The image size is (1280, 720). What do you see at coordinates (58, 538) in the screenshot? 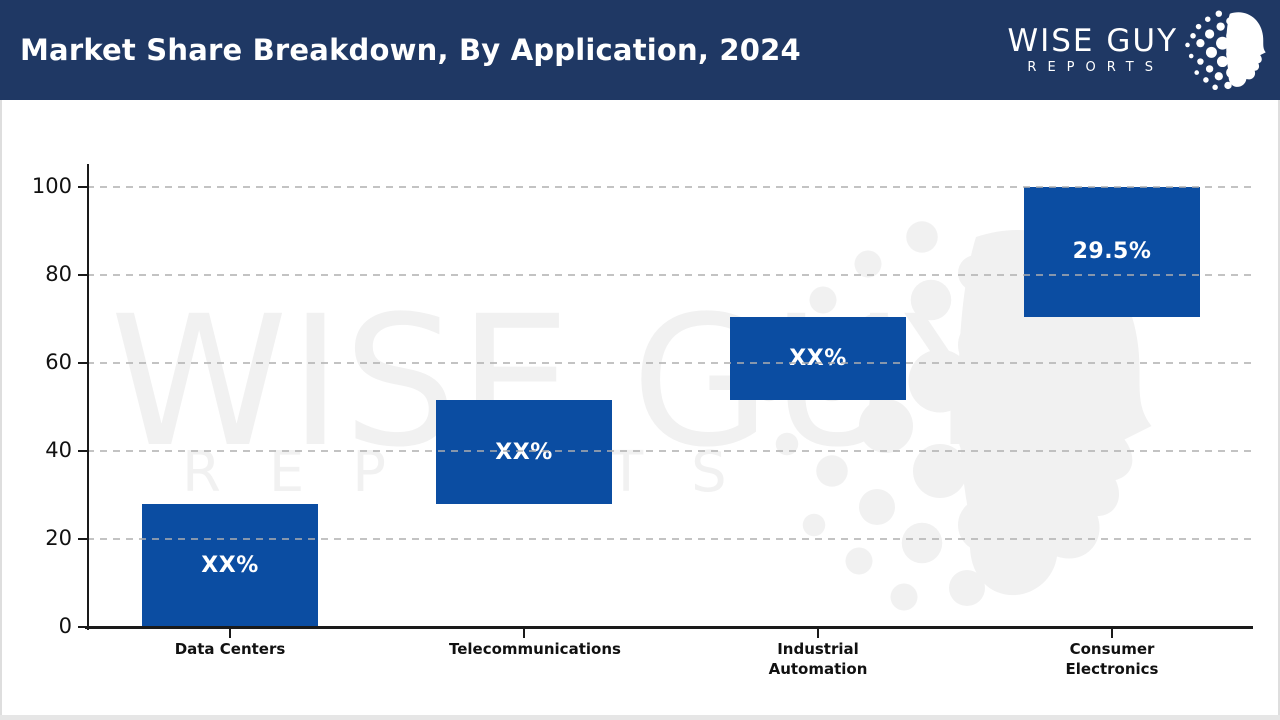
I see `ytick-label-20: 20` at bounding box center [58, 538].